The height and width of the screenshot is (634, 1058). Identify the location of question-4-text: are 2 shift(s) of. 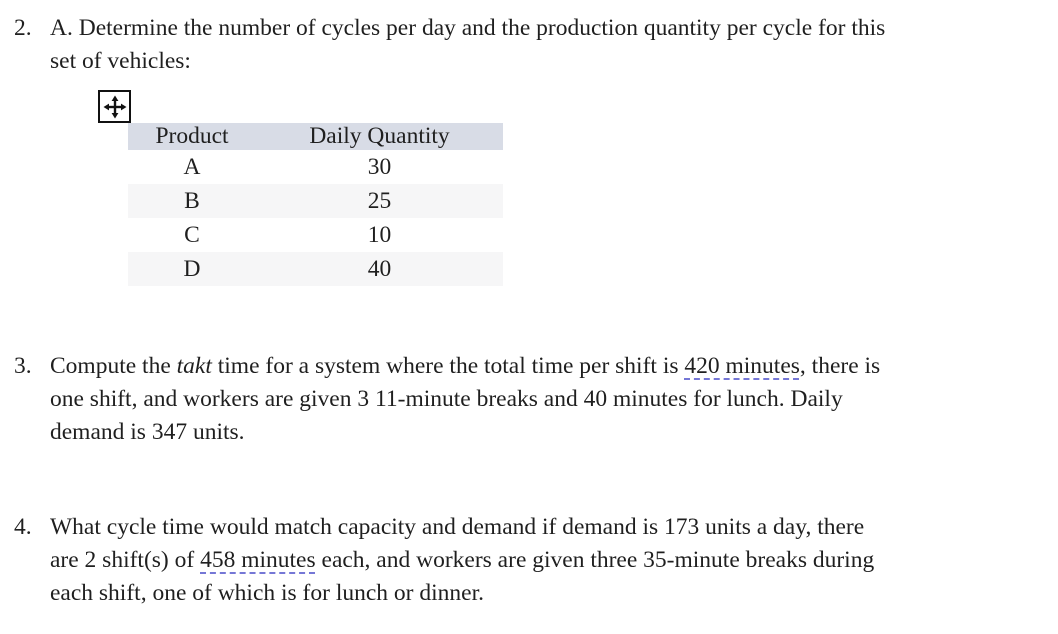
(125, 560).